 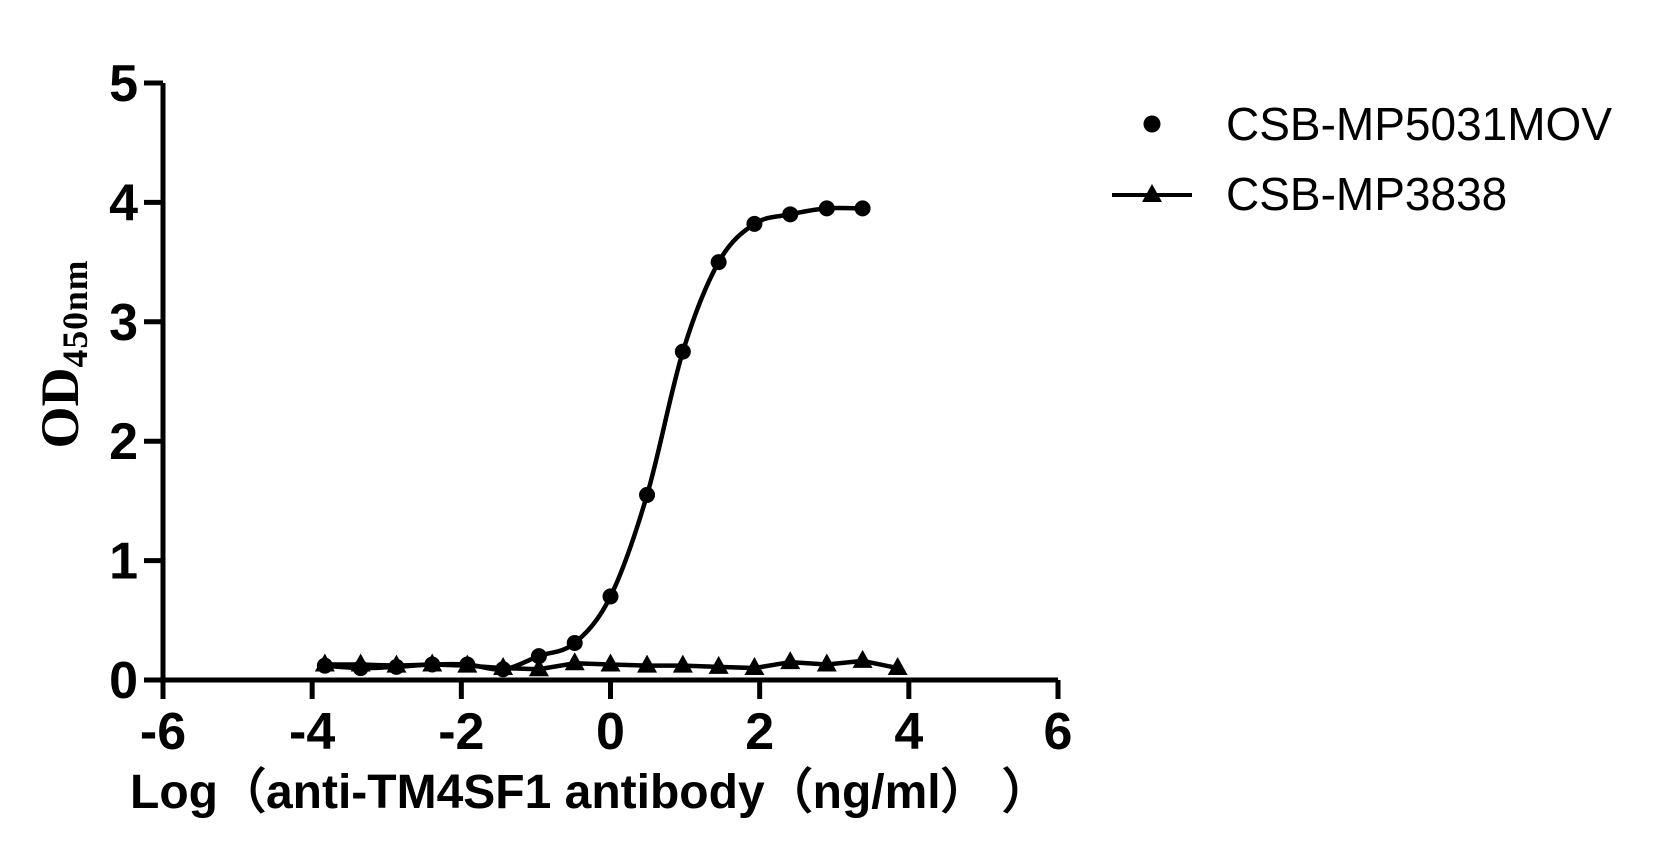 I want to click on legend-item-series-2: CSB-MP3838, so click(x=1359, y=194).